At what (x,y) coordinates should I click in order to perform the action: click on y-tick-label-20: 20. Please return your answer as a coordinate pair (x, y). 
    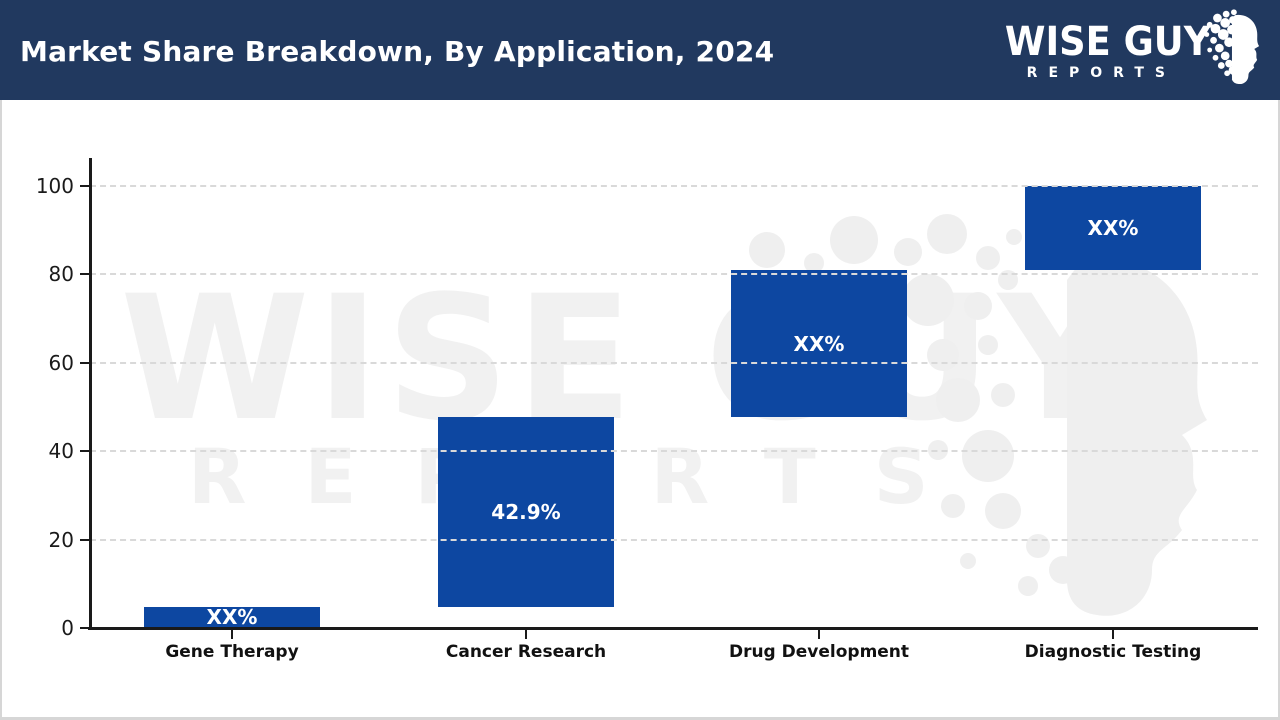
    Looking at the image, I should click on (61, 539).